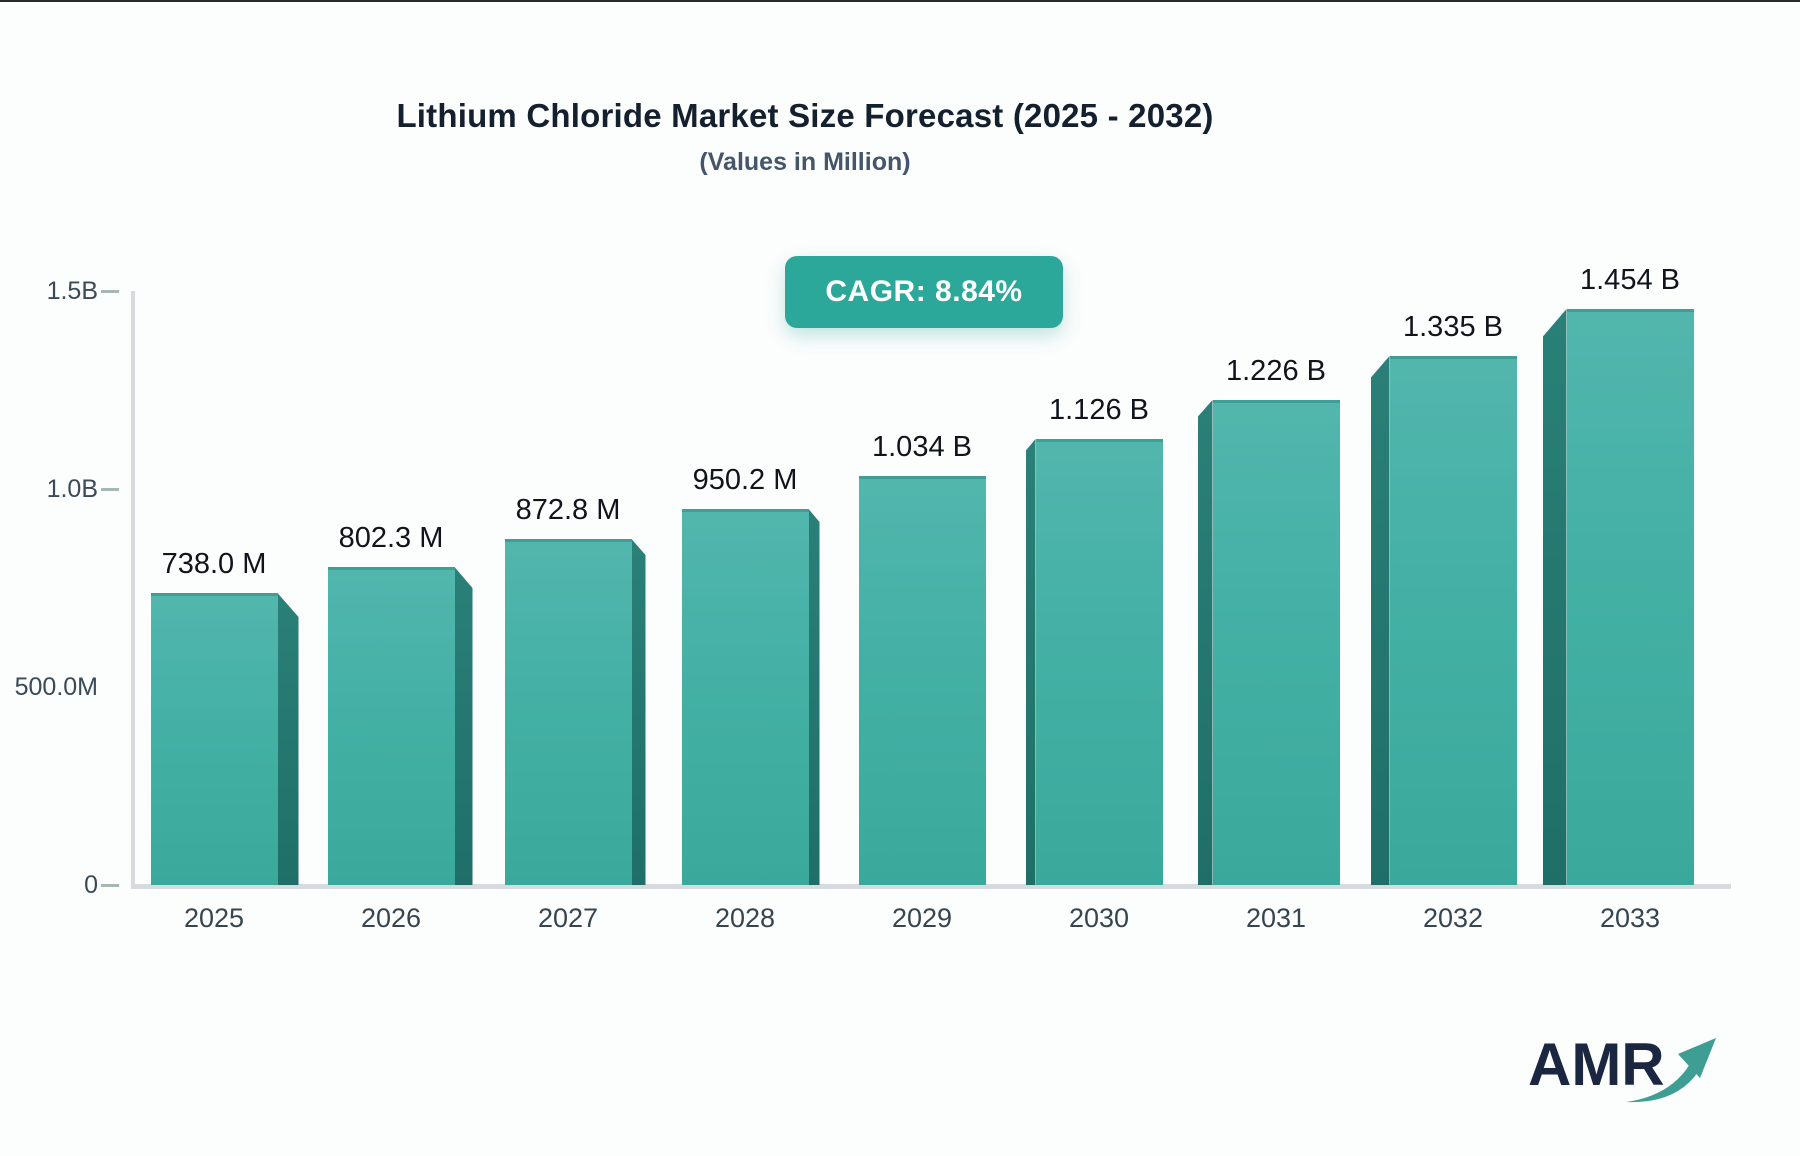  What do you see at coordinates (1453, 327) in the screenshot?
I see `bar-value-label-2032: 1.335 B` at bounding box center [1453, 327].